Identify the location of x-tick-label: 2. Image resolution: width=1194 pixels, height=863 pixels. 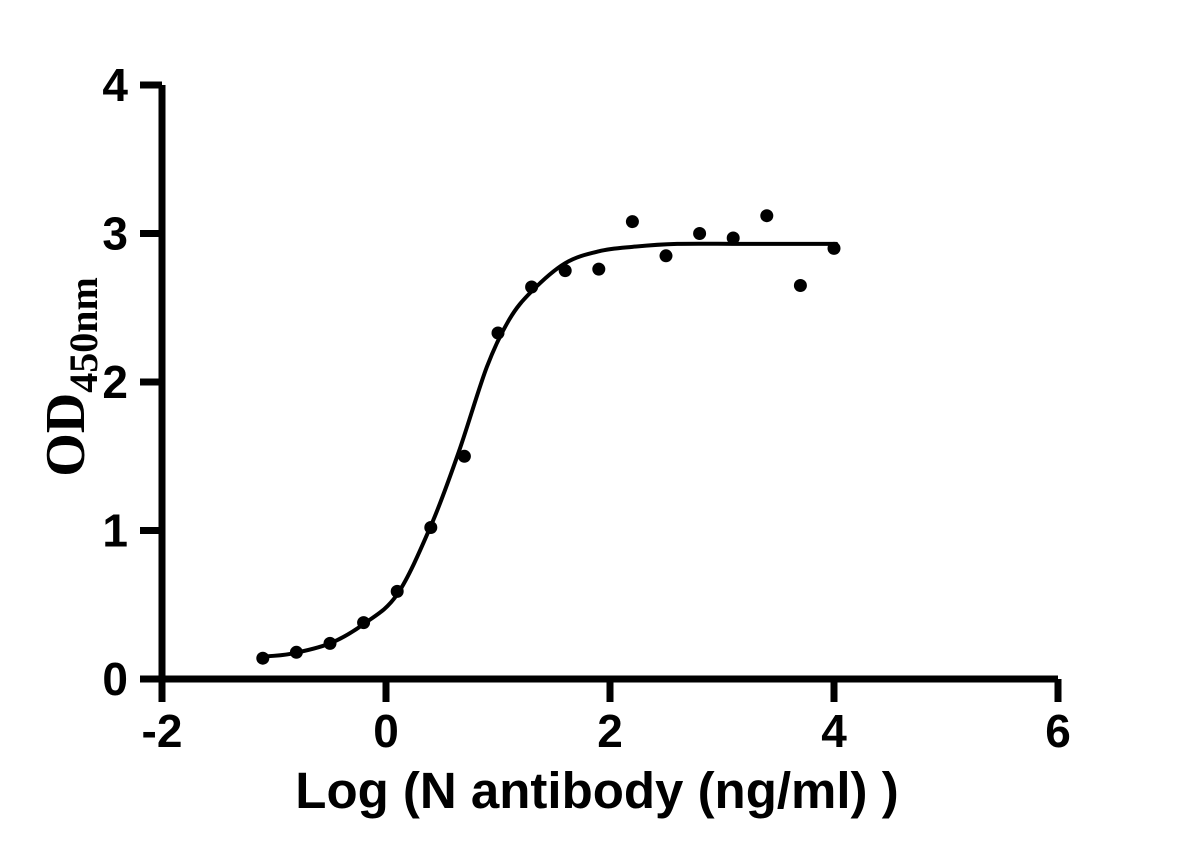
(610, 731).